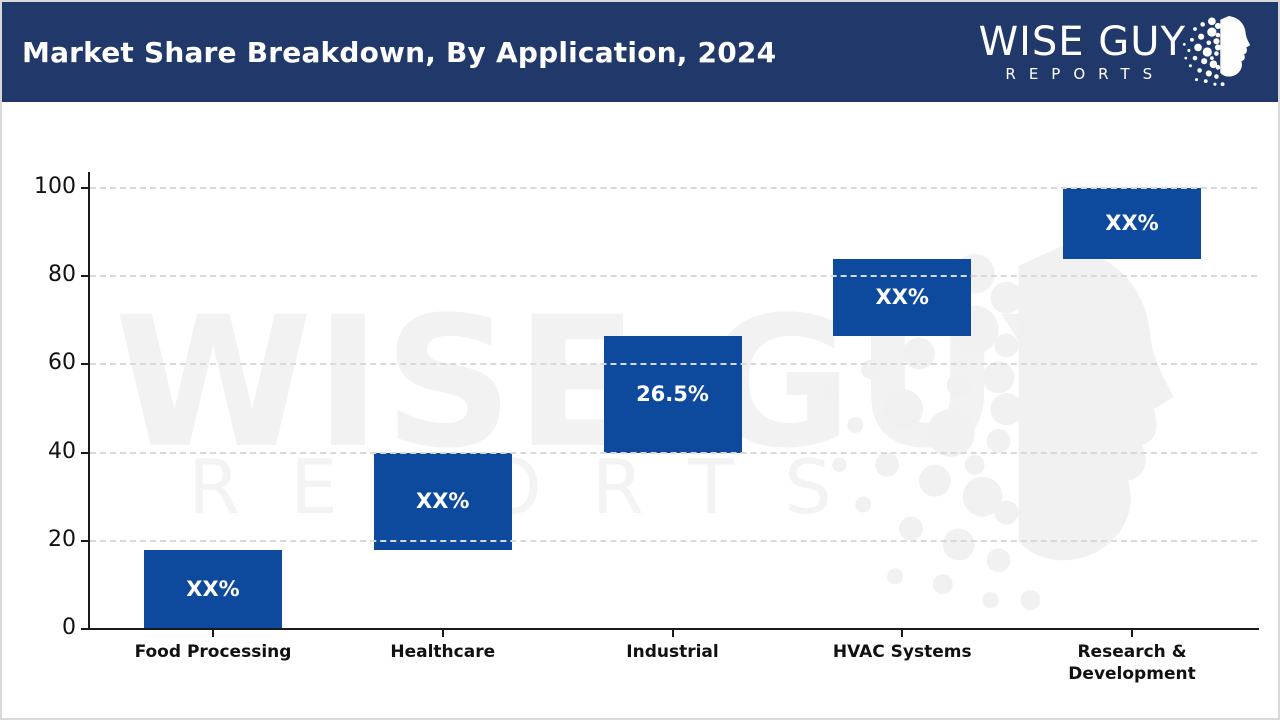 The height and width of the screenshot is (720, 1280). Describe the element at coordinates (1085, 74) in the screenshot. I see `logo-brand-sub: REPORTS` at that location.